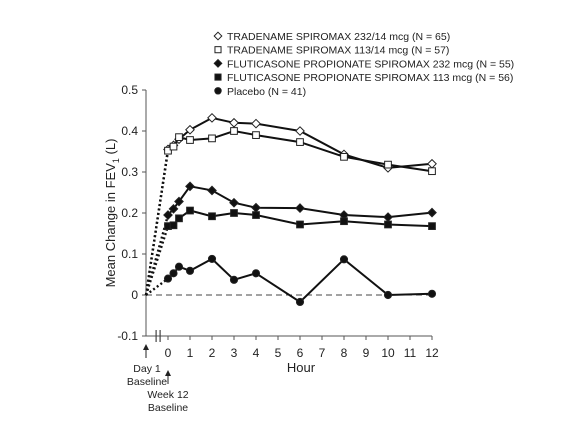  I want to click on legend-entry: TRADENAME SPIROMAX 113/14 mcg (N = 57), so click(338, 51).